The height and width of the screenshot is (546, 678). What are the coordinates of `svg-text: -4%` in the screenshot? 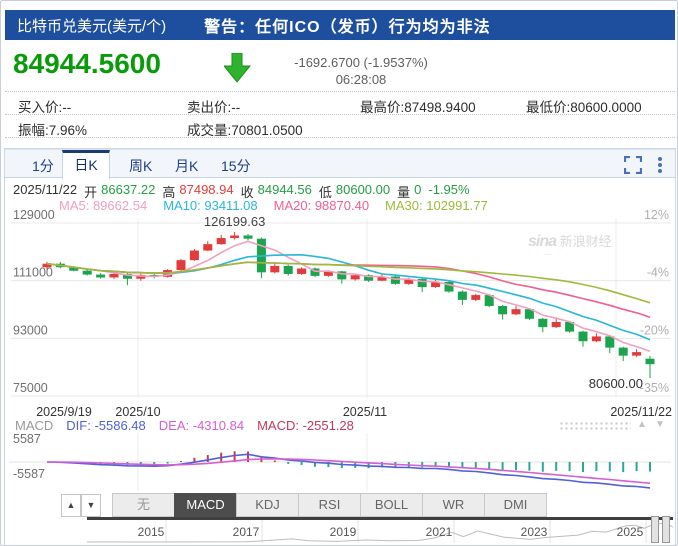 It's located at (658, 273).